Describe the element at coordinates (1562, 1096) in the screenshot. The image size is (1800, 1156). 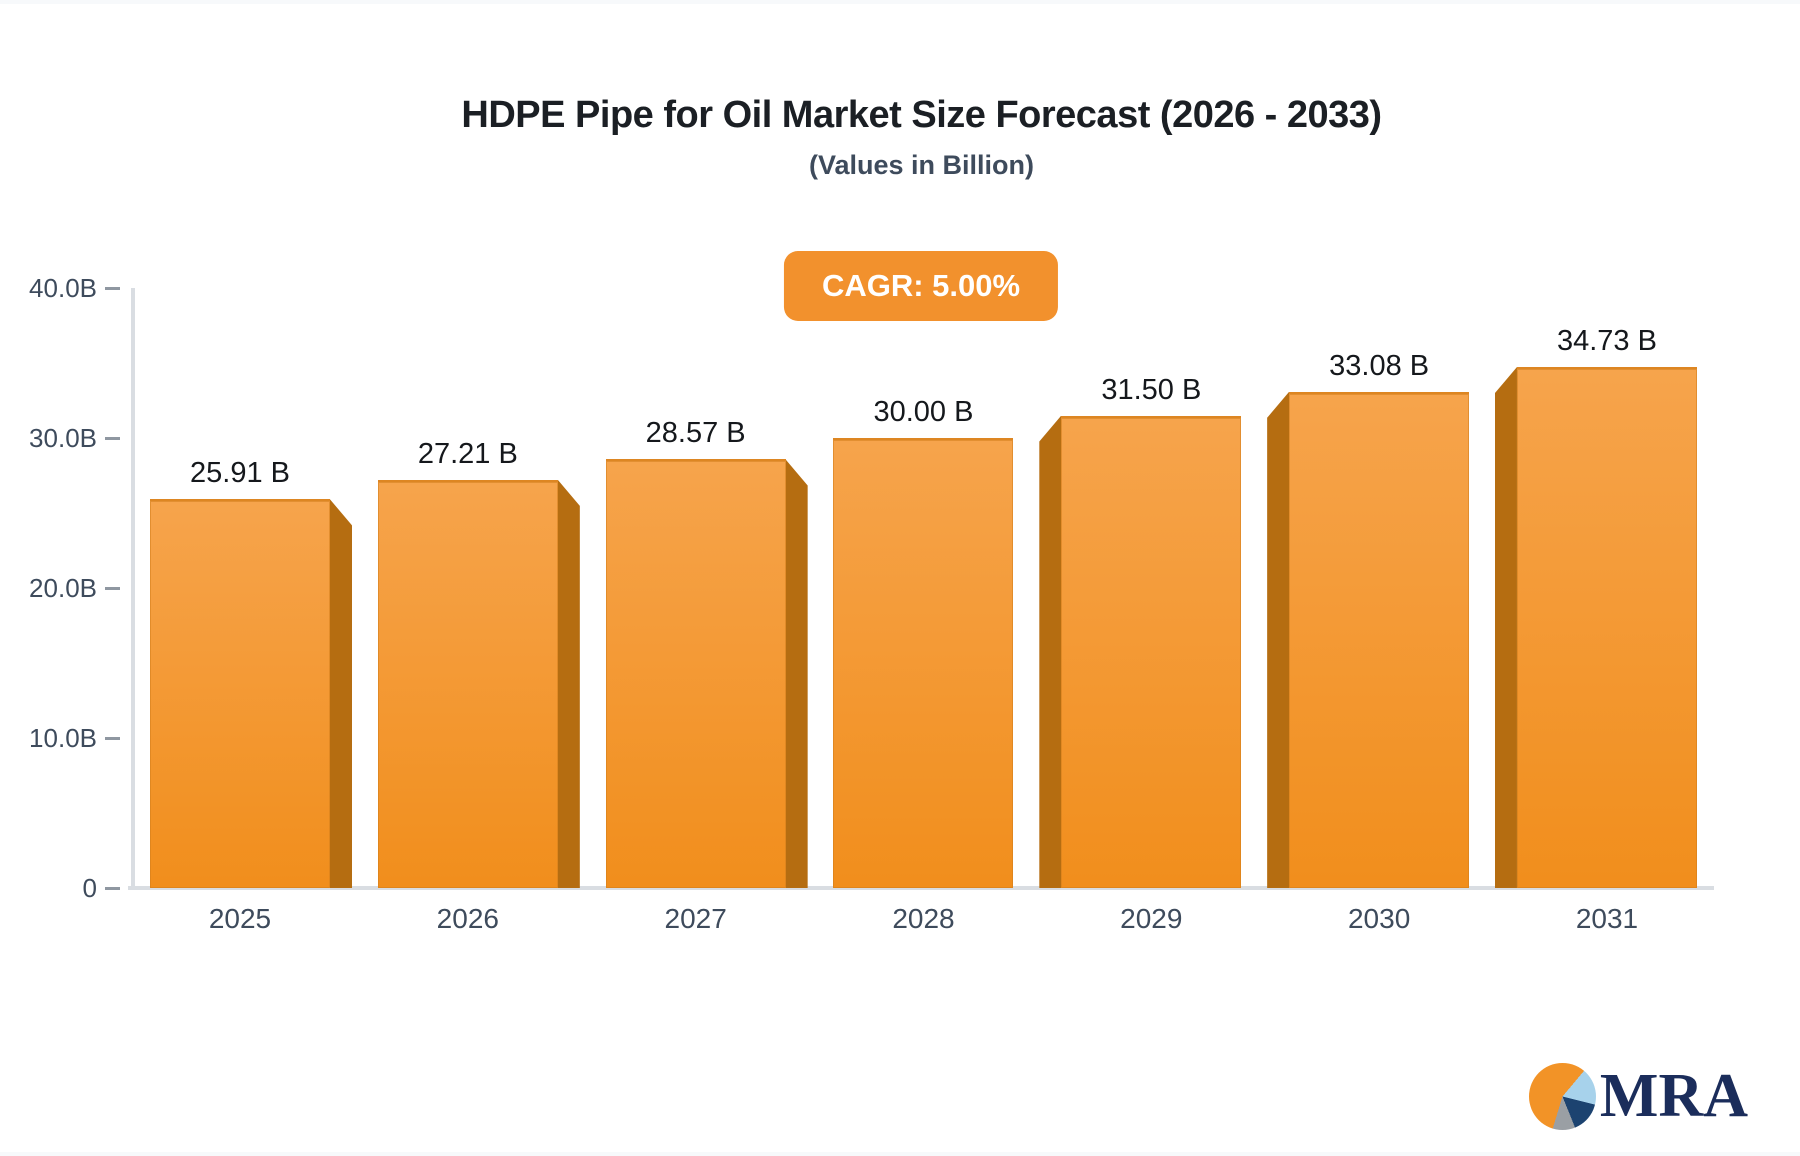
I see `pie-chart-icon` at that location.